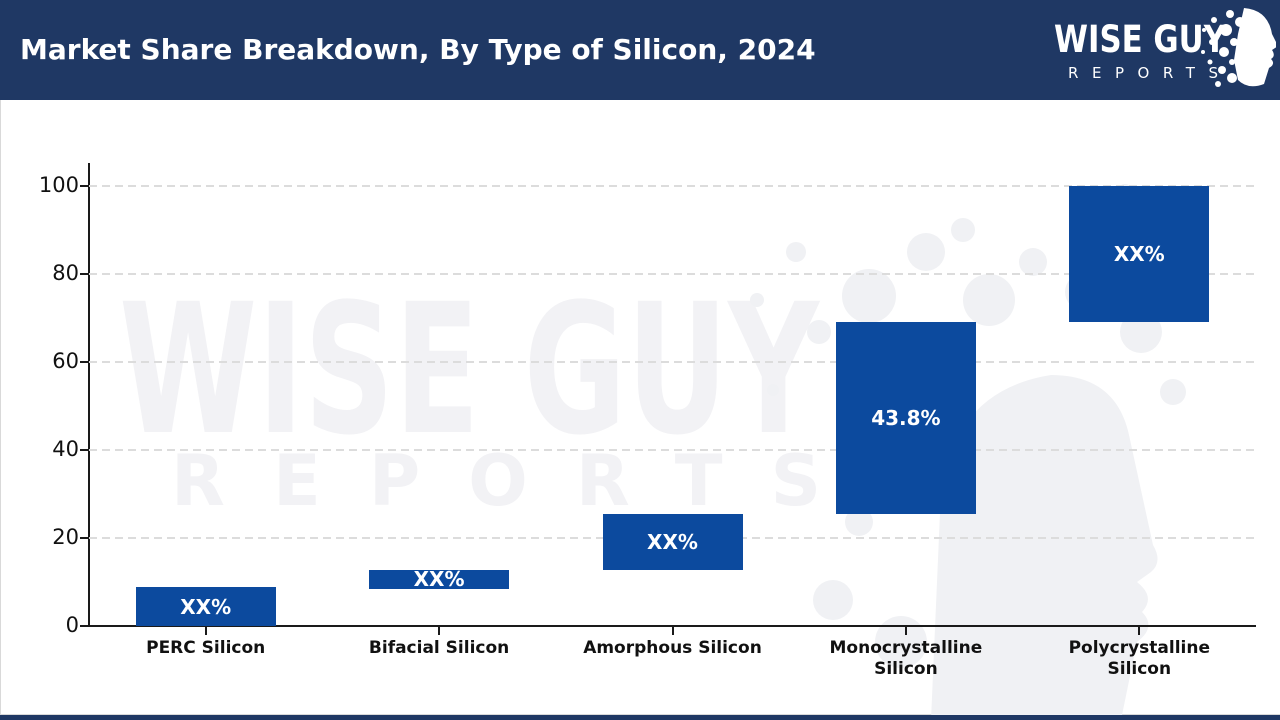 The image size is (1280, 720). Describe the element at coordinates (672, 648) in the screenshot. I see `category-label: Amorphous Silicon` at that location.